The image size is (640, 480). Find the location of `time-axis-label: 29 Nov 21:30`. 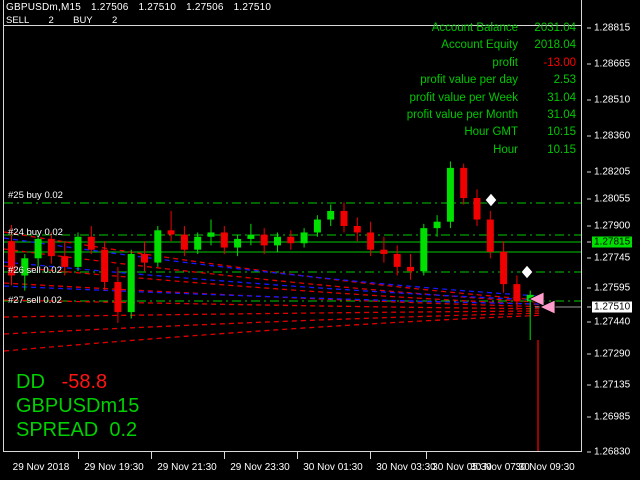

time-axis-label: 29 Nov 21:30 is located at coordinates (187, 467).